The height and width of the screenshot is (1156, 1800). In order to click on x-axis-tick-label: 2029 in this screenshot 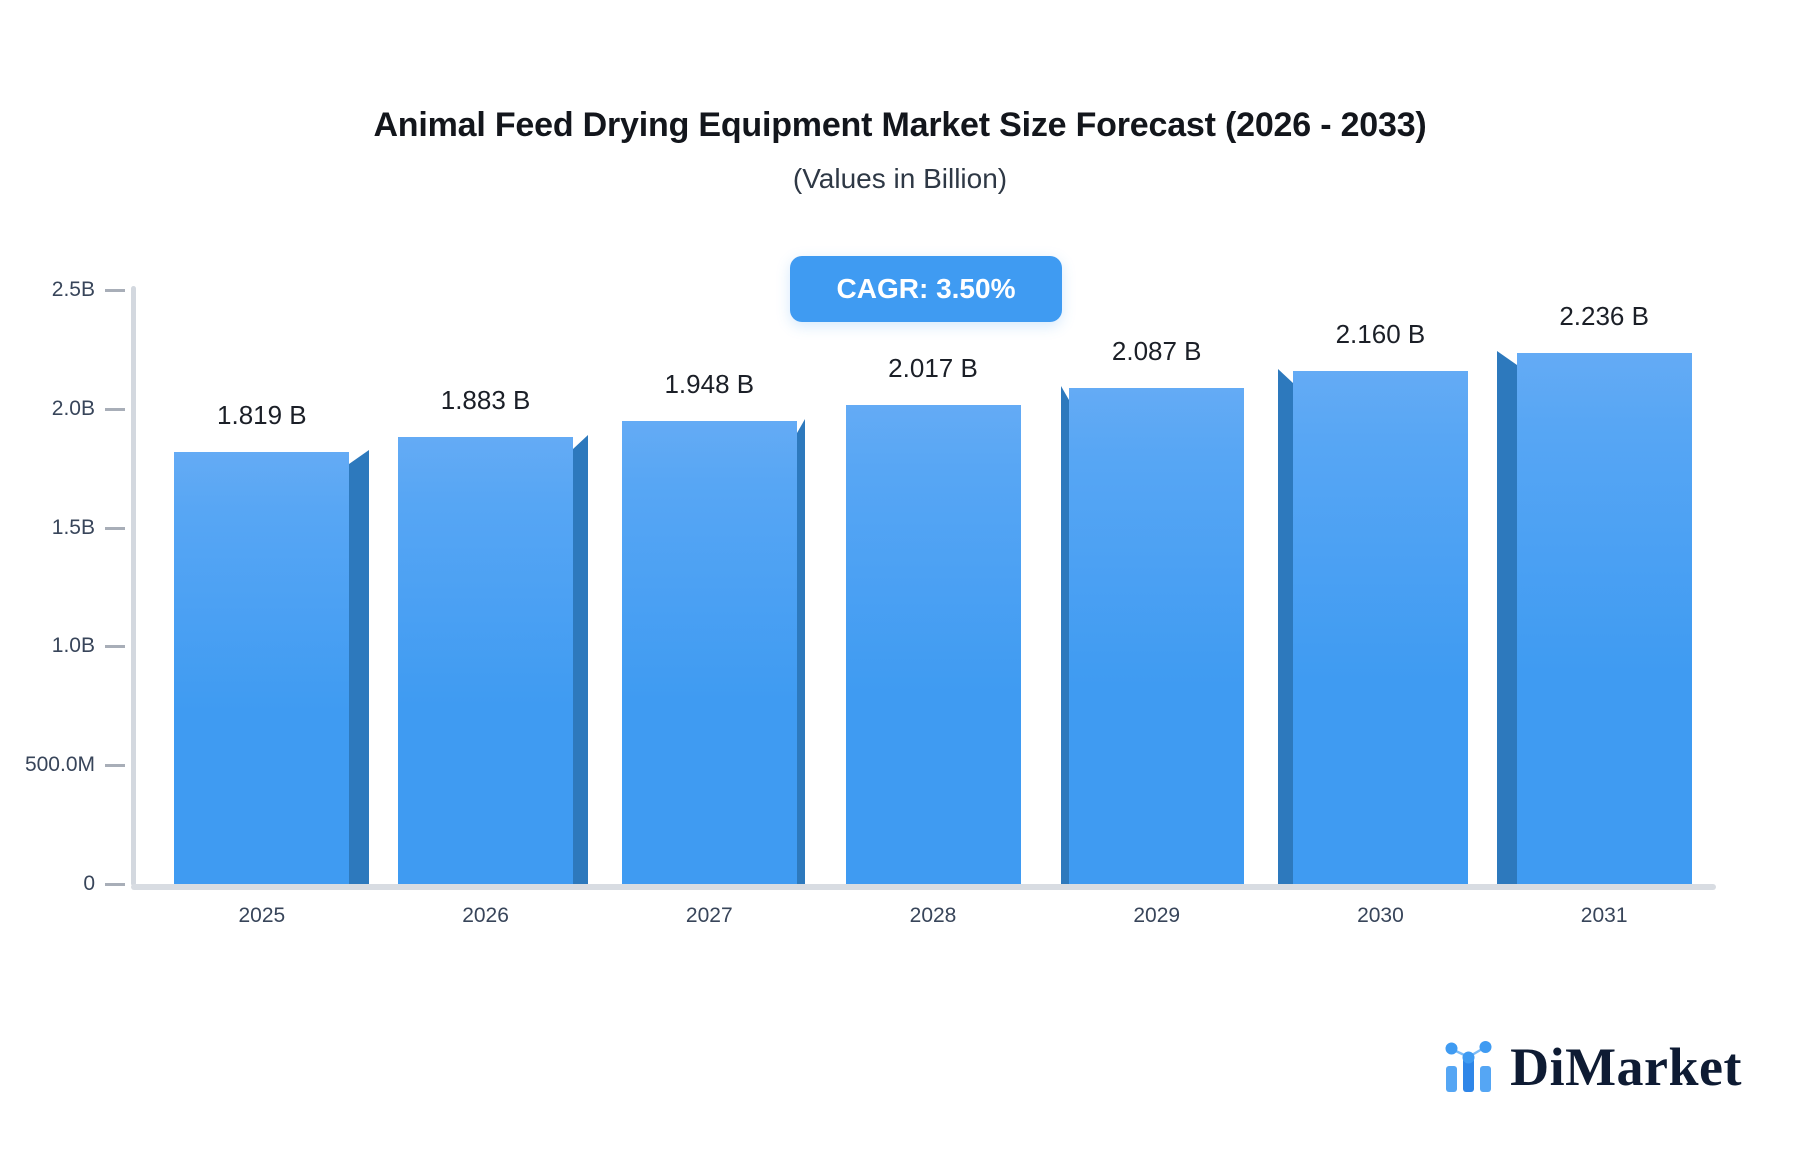, I will do `click(1157, 915)`.